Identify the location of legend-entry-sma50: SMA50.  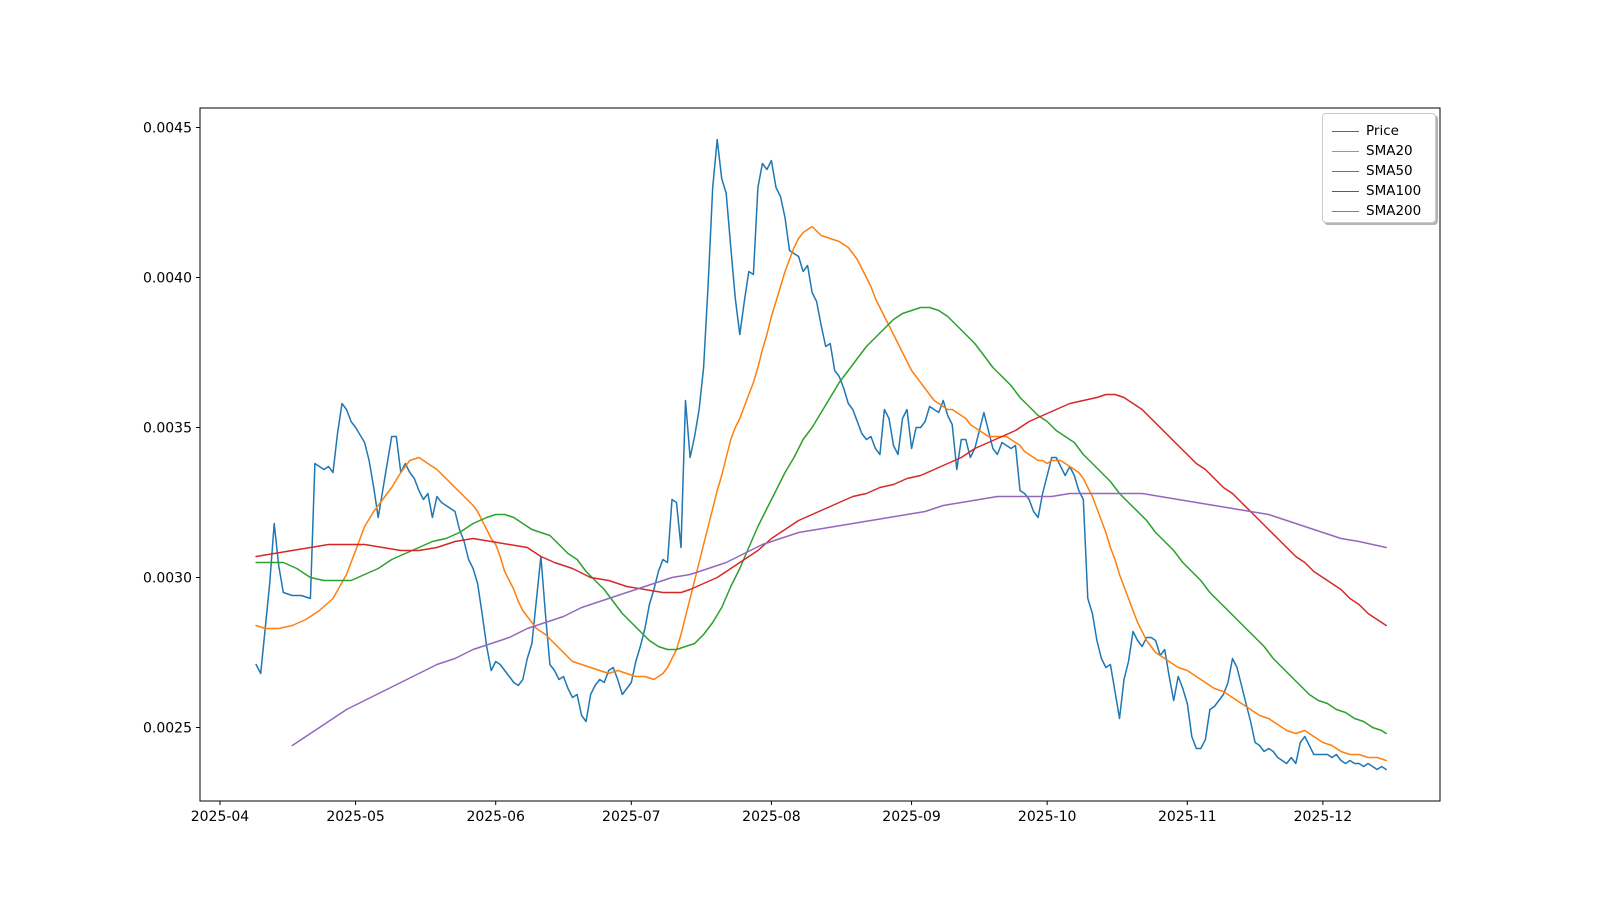
(1378, 171).